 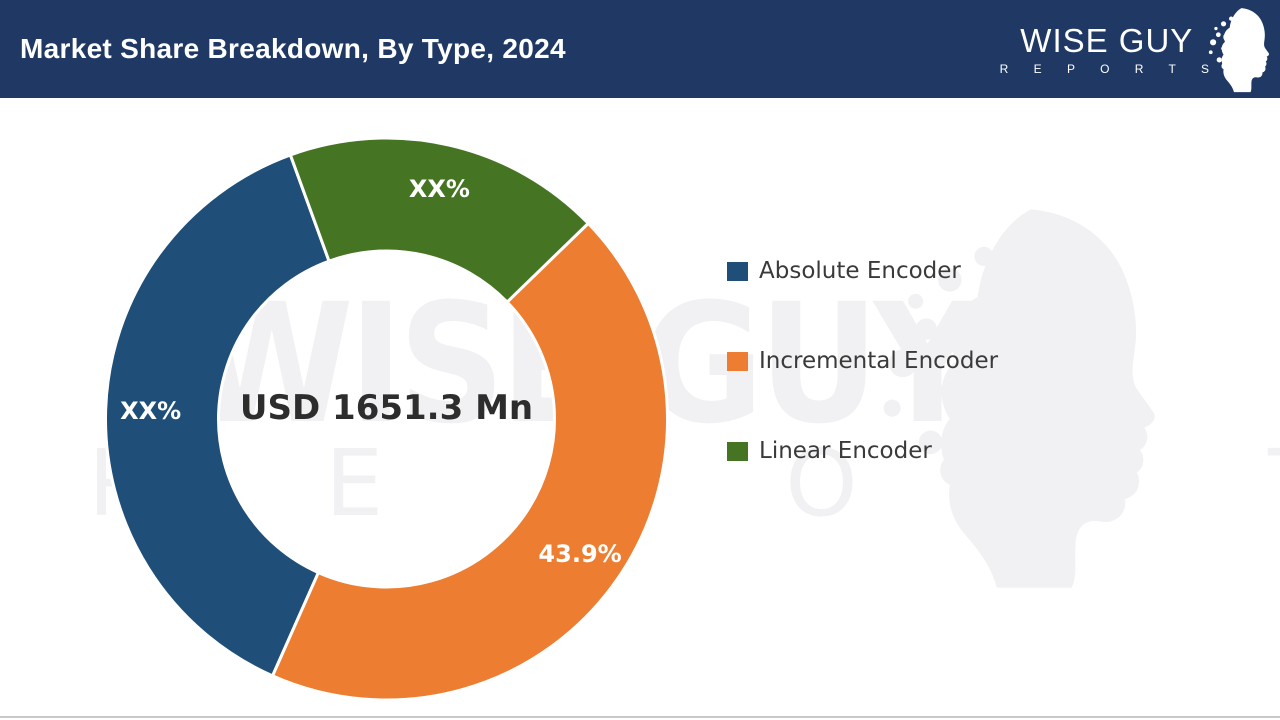 I want to click on legend-swatch-absolute-encoder, so click(x=737, y=271).